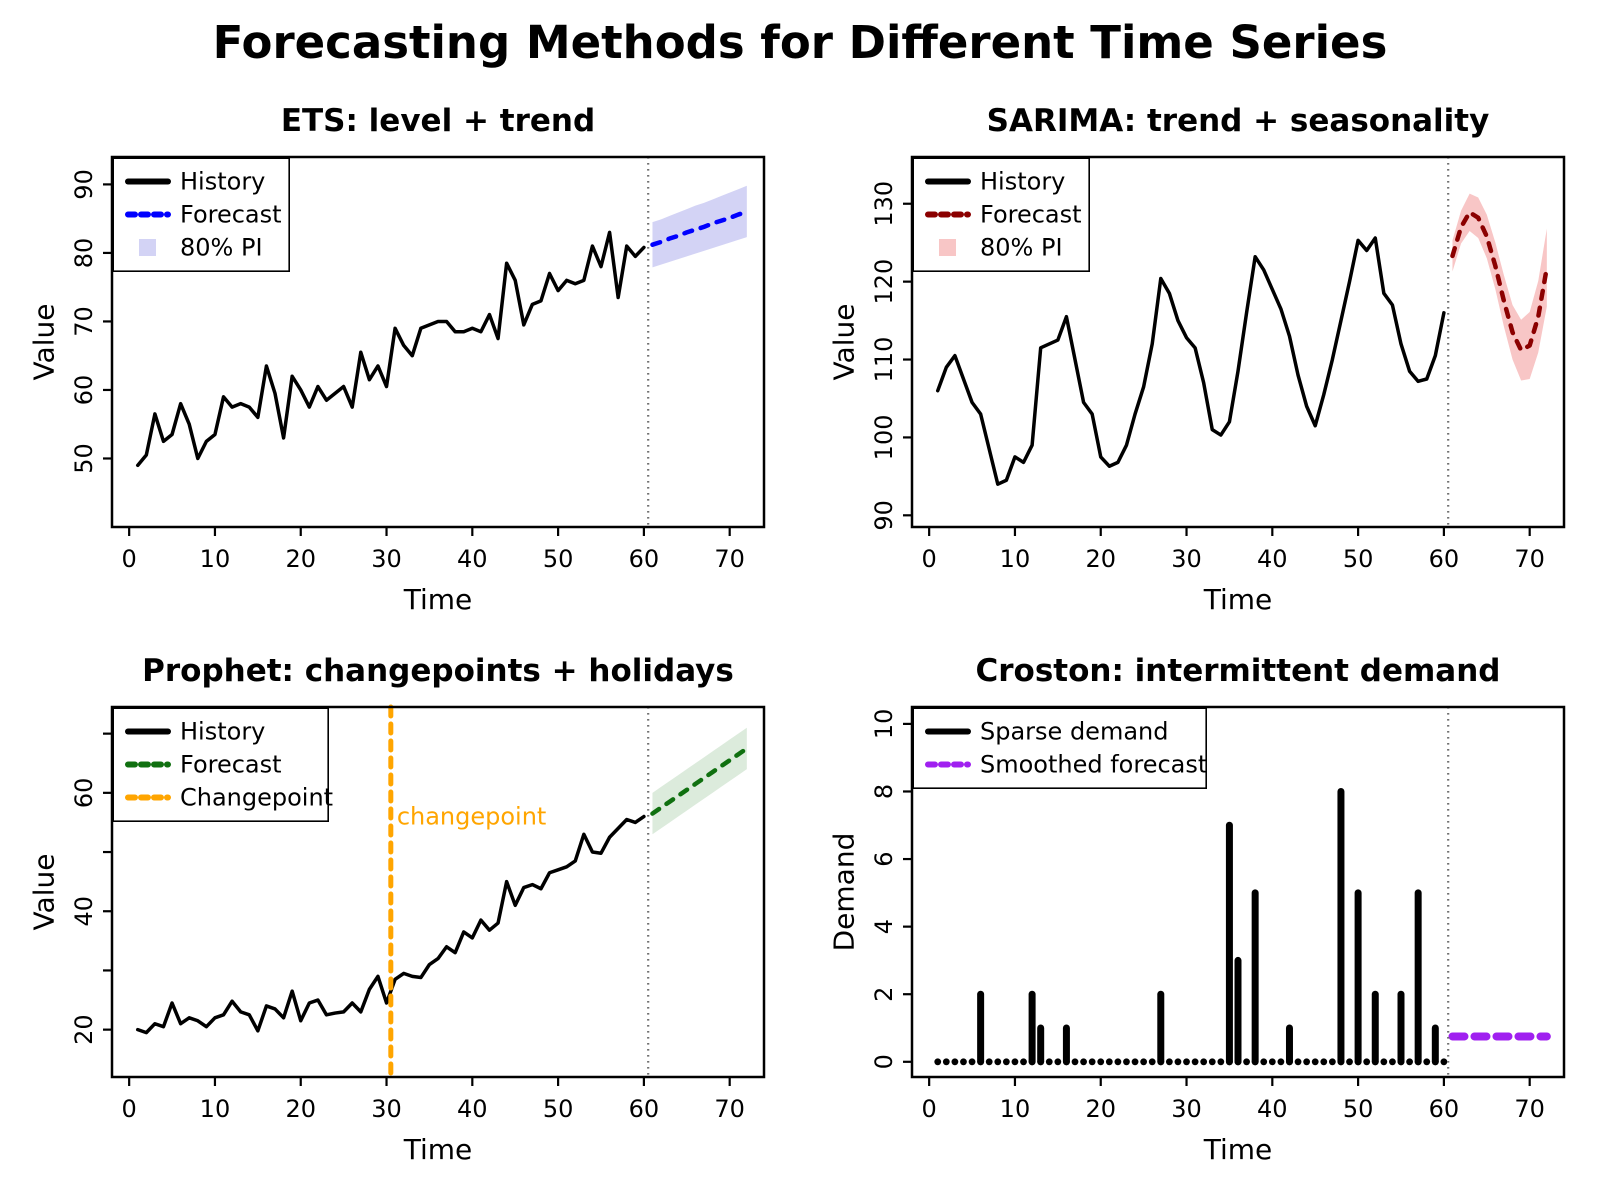 This screenshot has width=1600, height=1200. Describe the element at coordinates (884, 858) in the screenshot. I see `y-tick-label: 6` at that location.